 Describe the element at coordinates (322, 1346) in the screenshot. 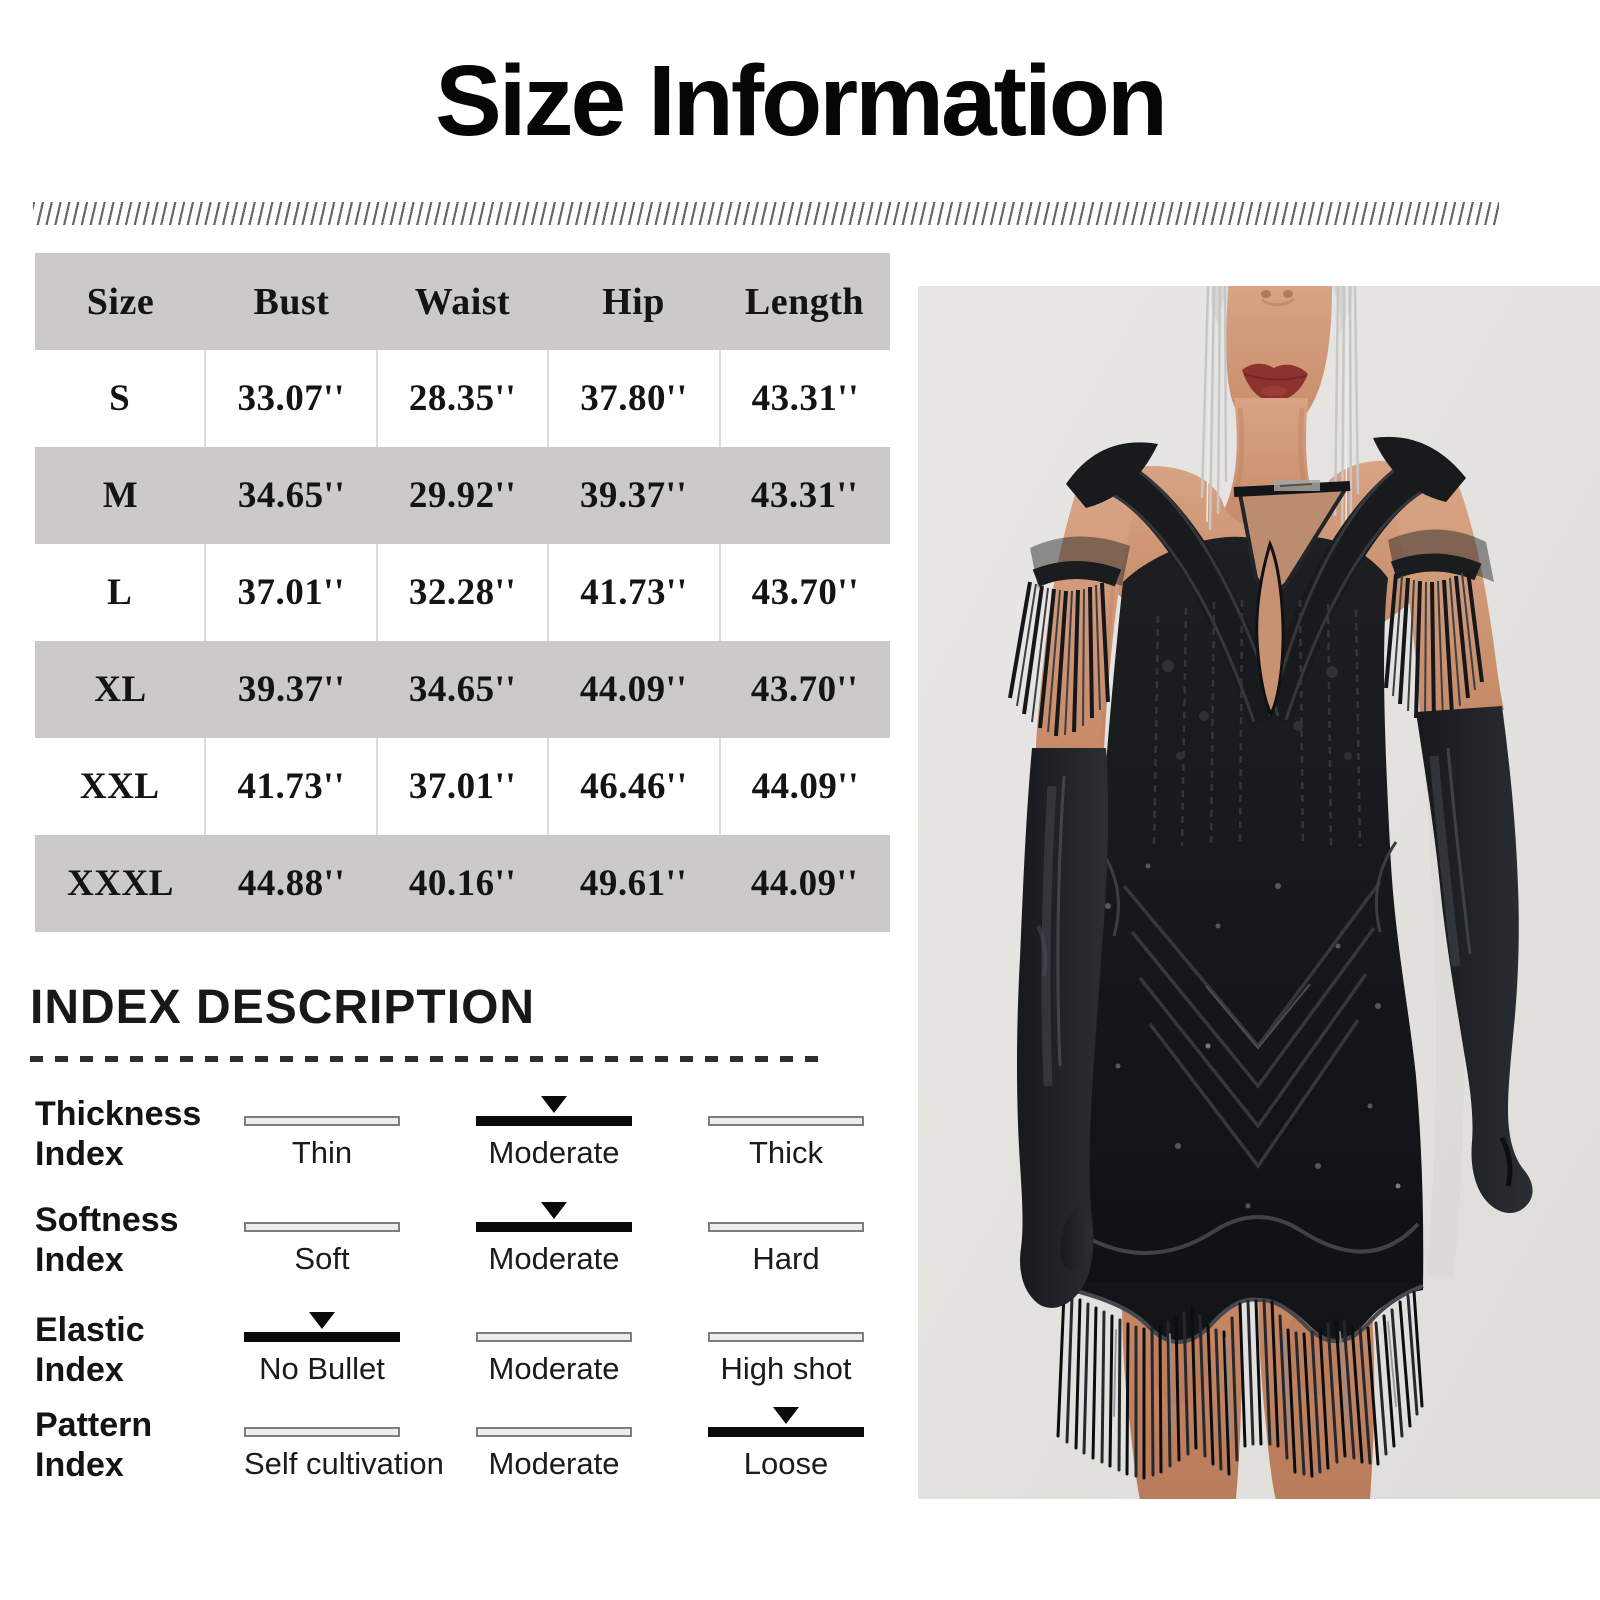

I see `index-option-selected: No Bullet` at that location.